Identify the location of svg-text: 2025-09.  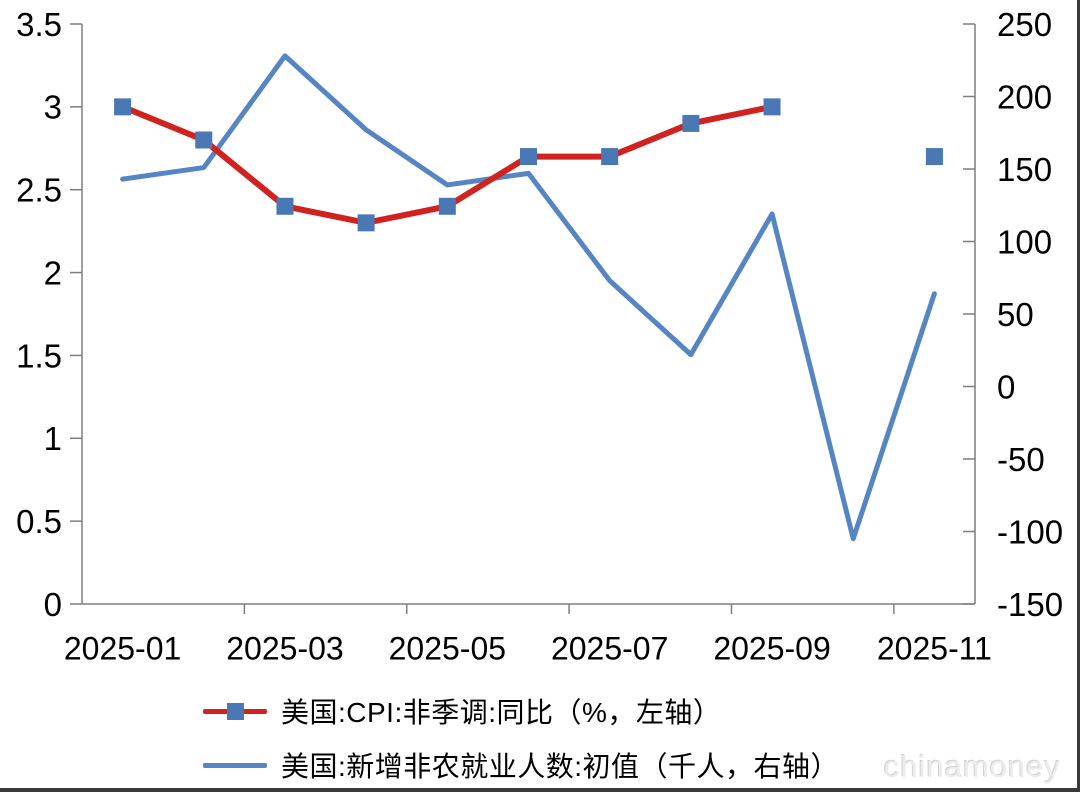
(771, 649).